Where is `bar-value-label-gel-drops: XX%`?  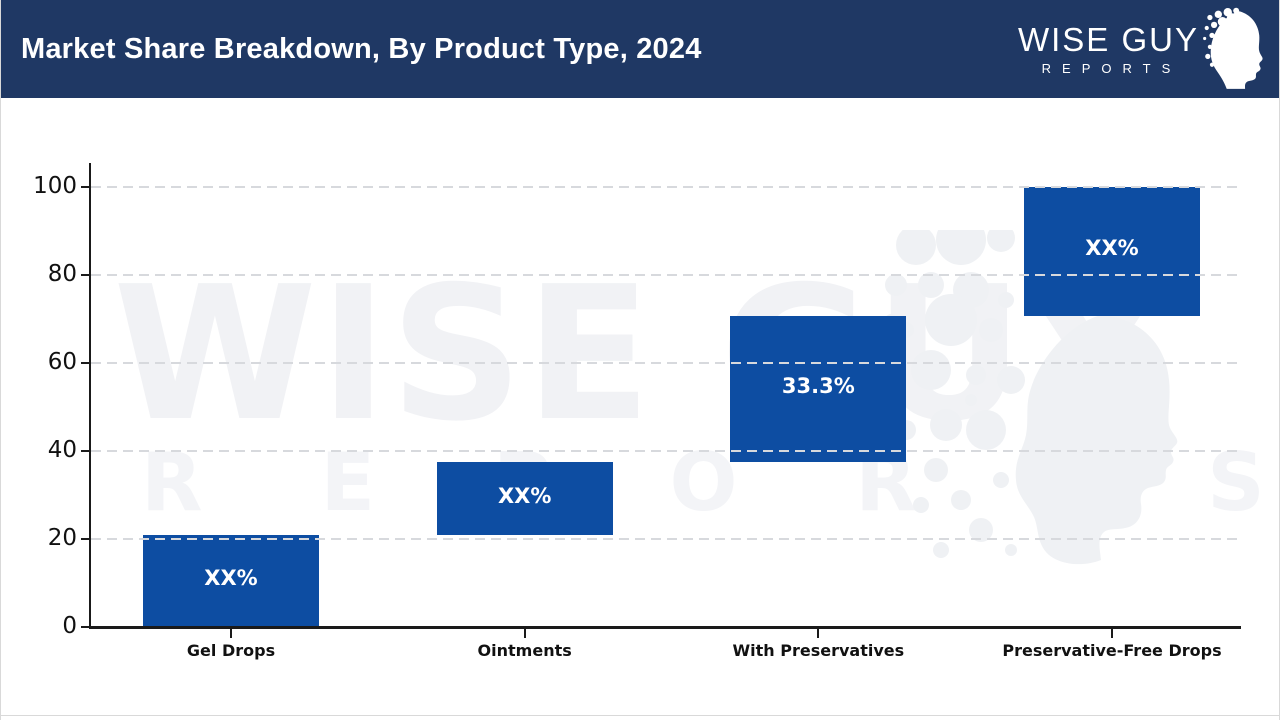 bar-value-label-gel-drops: XX% is located at coordinates (231, 577).